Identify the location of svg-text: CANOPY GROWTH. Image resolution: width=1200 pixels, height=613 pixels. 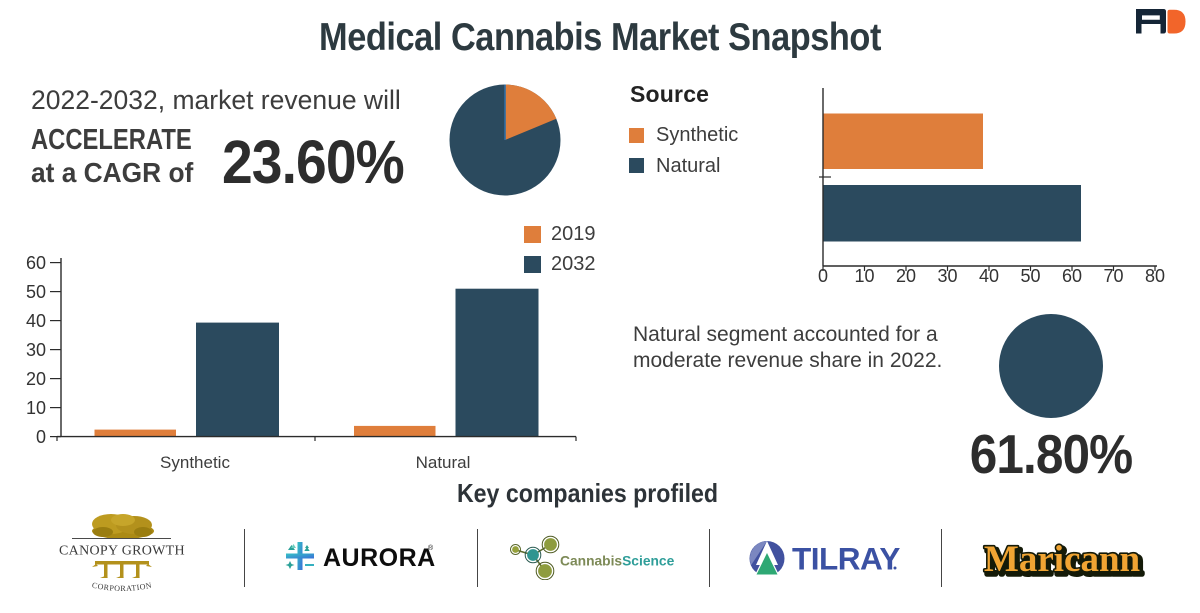
(122, 551).